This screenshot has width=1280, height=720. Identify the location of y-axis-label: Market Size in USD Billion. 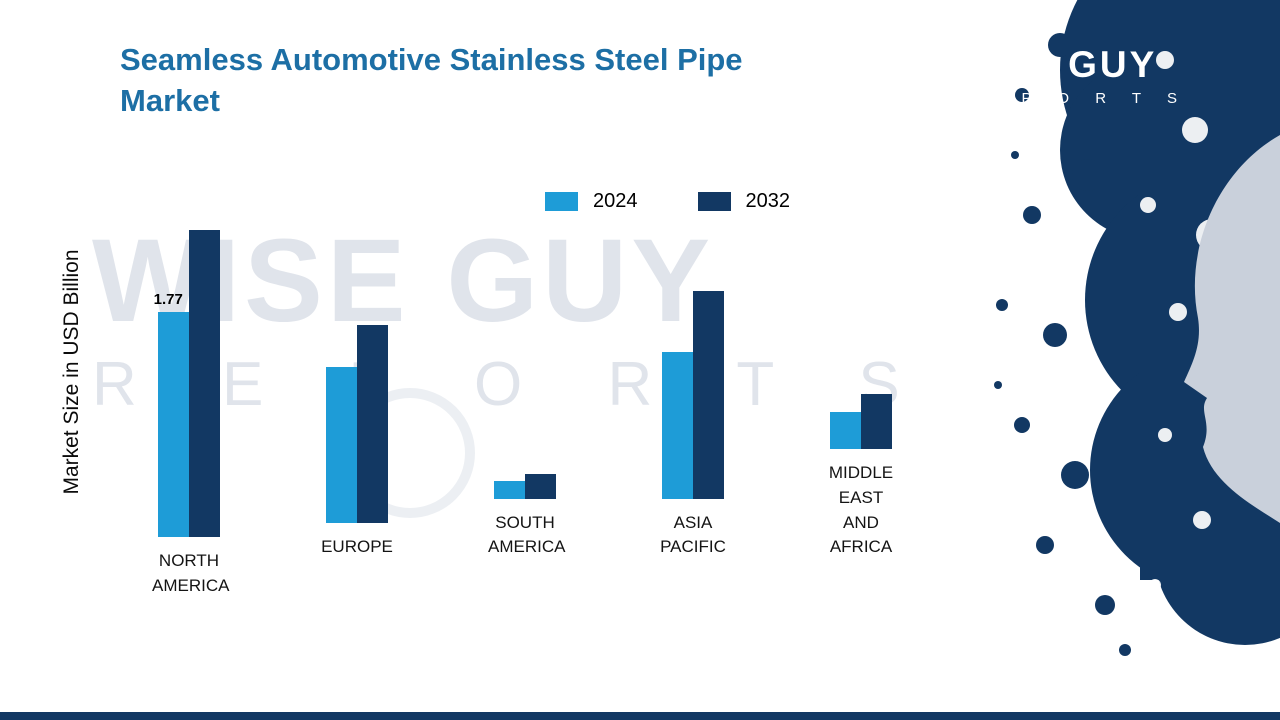
(71, 372).